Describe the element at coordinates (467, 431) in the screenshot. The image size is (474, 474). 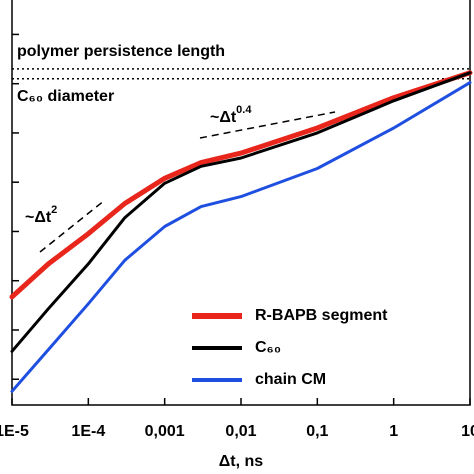
I see `x-tick-label: 10` at that location.